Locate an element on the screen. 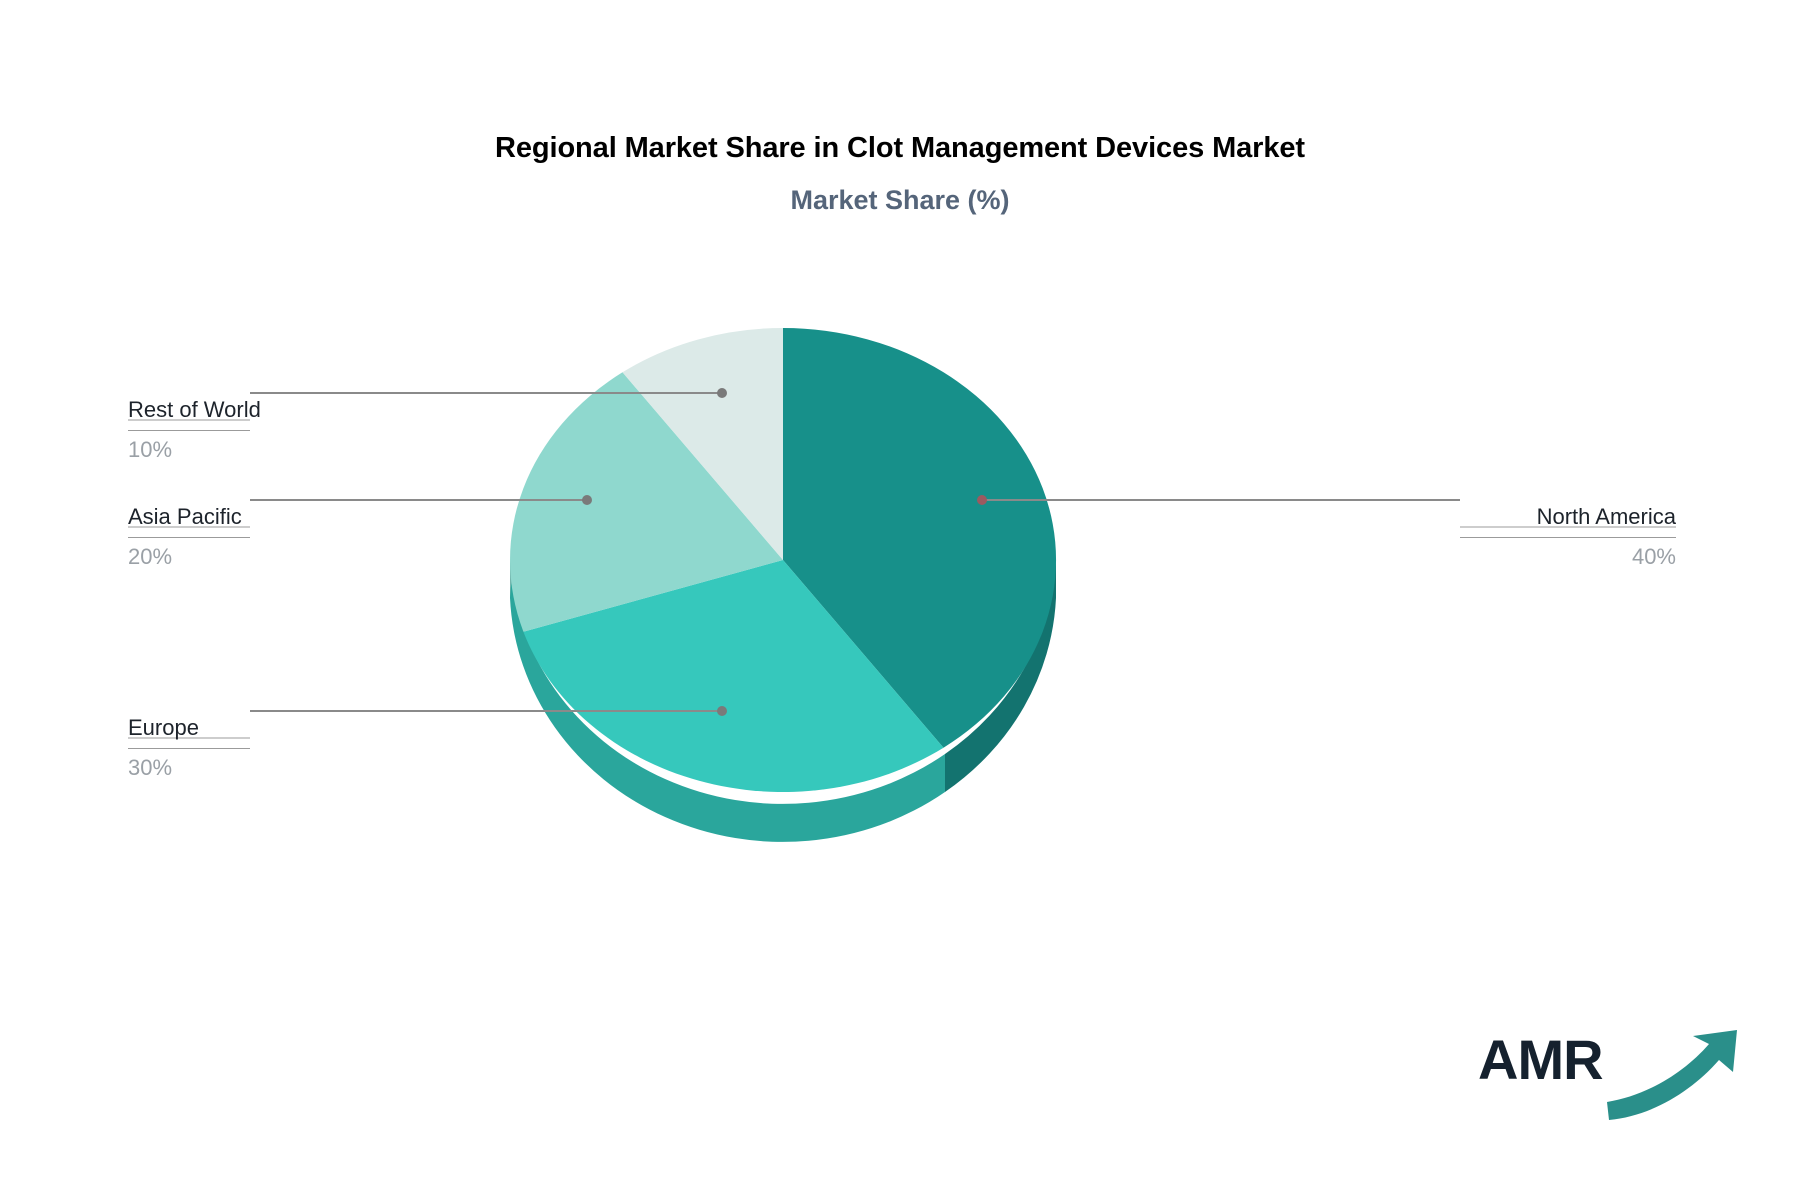 The image size is (1800, 1196). callout-value-asia-pacific: 20% is located at coordinates (150, 556).